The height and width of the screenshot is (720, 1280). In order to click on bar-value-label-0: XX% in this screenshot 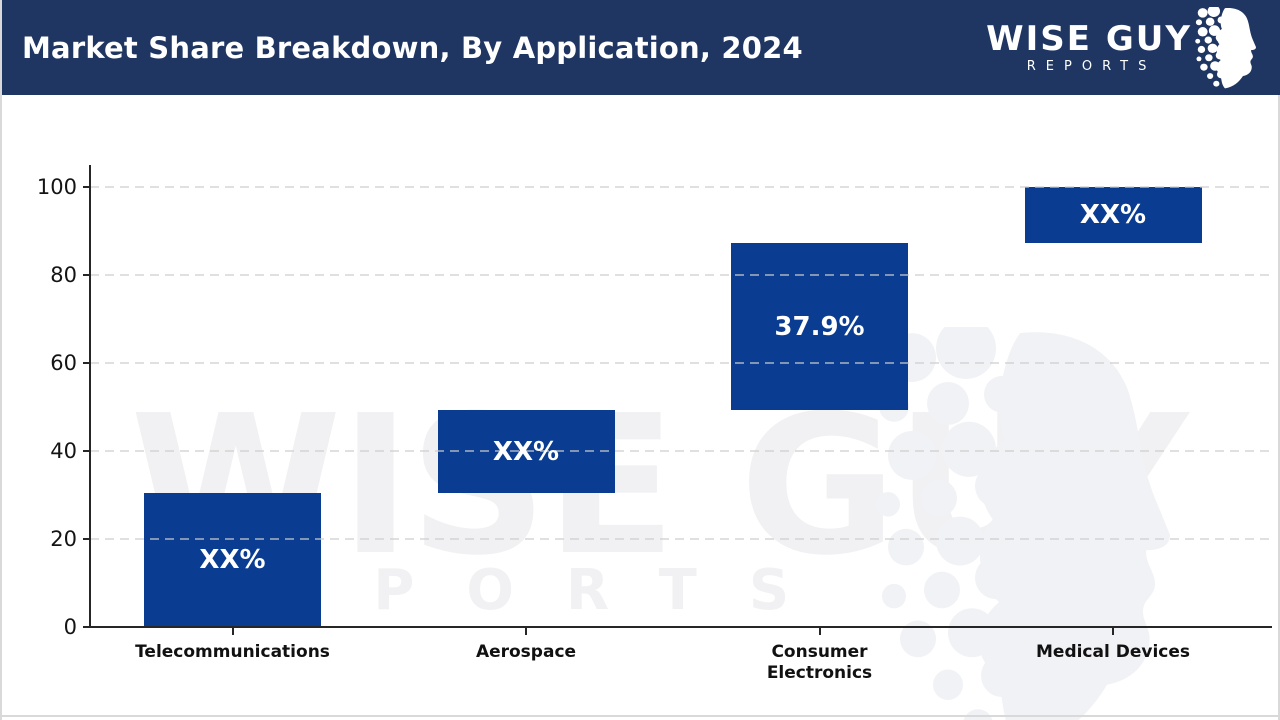, I will do `click(232, 560)`.